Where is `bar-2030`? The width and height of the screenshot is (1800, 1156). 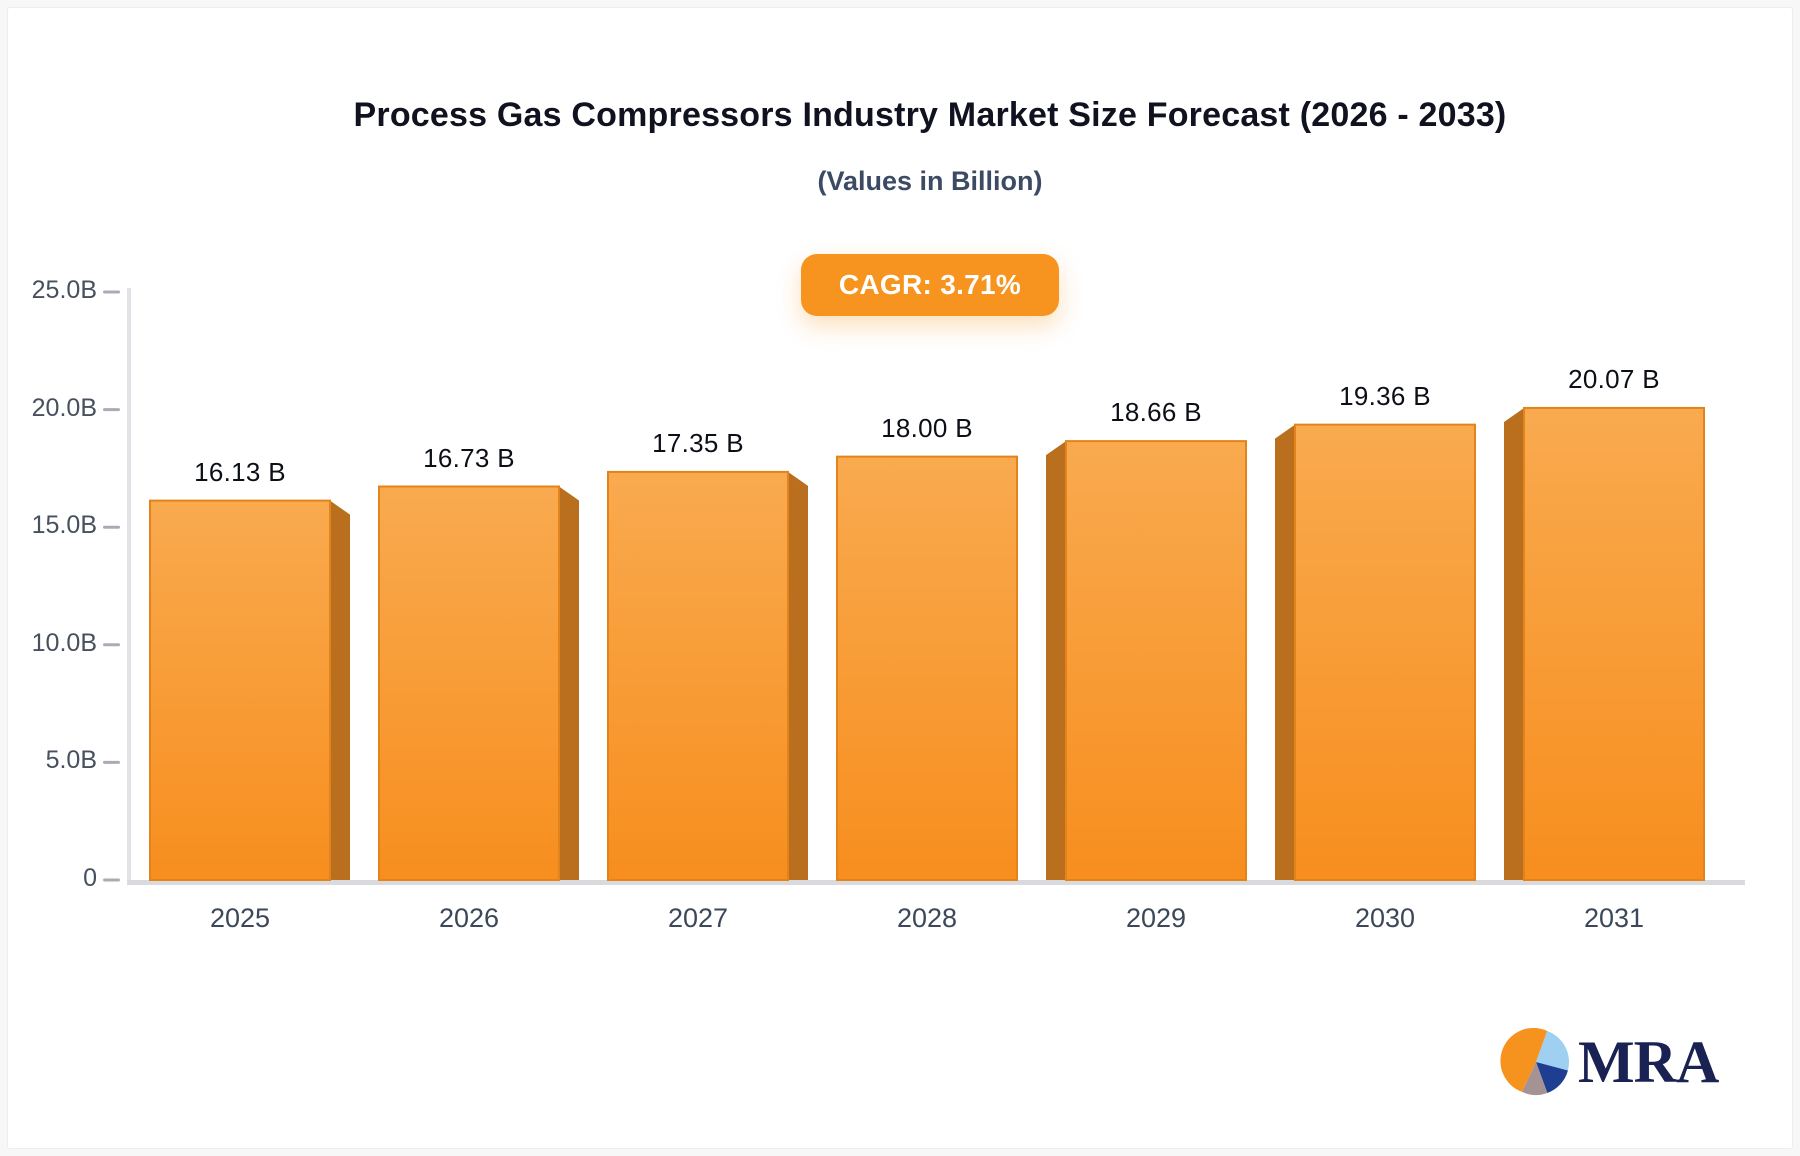
bar-2030 is located at coordinates (1385, 652).